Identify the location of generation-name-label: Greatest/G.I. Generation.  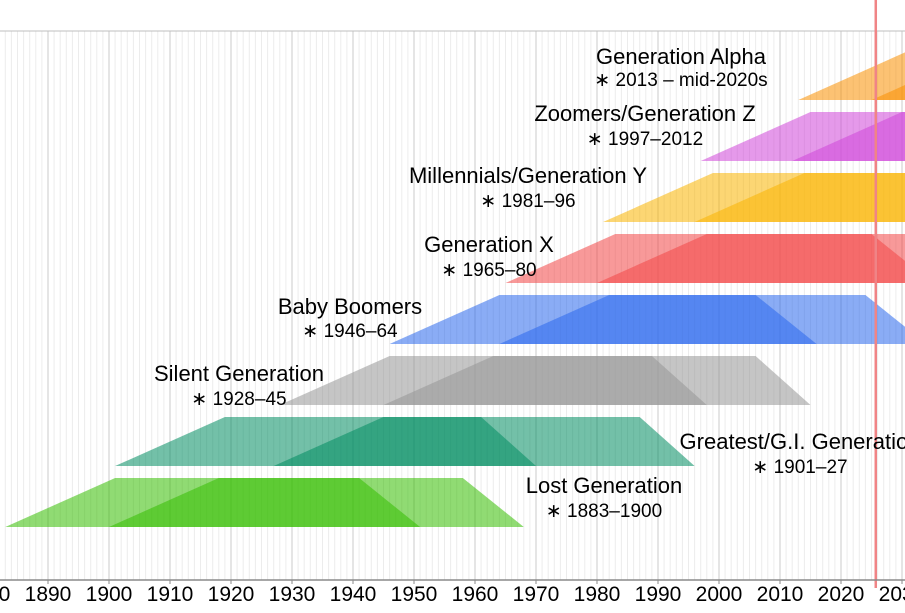
(792, 441).